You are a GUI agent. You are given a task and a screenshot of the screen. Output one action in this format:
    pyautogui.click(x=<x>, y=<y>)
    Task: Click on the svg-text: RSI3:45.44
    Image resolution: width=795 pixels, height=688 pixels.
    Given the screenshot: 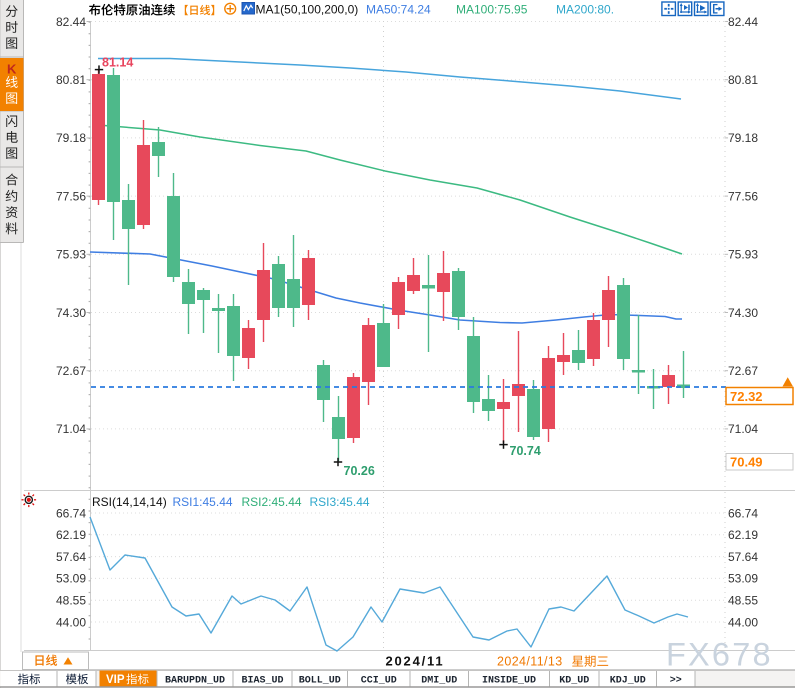 What is the action you would take?
    pyautogui.click(x=340, y=502)
    